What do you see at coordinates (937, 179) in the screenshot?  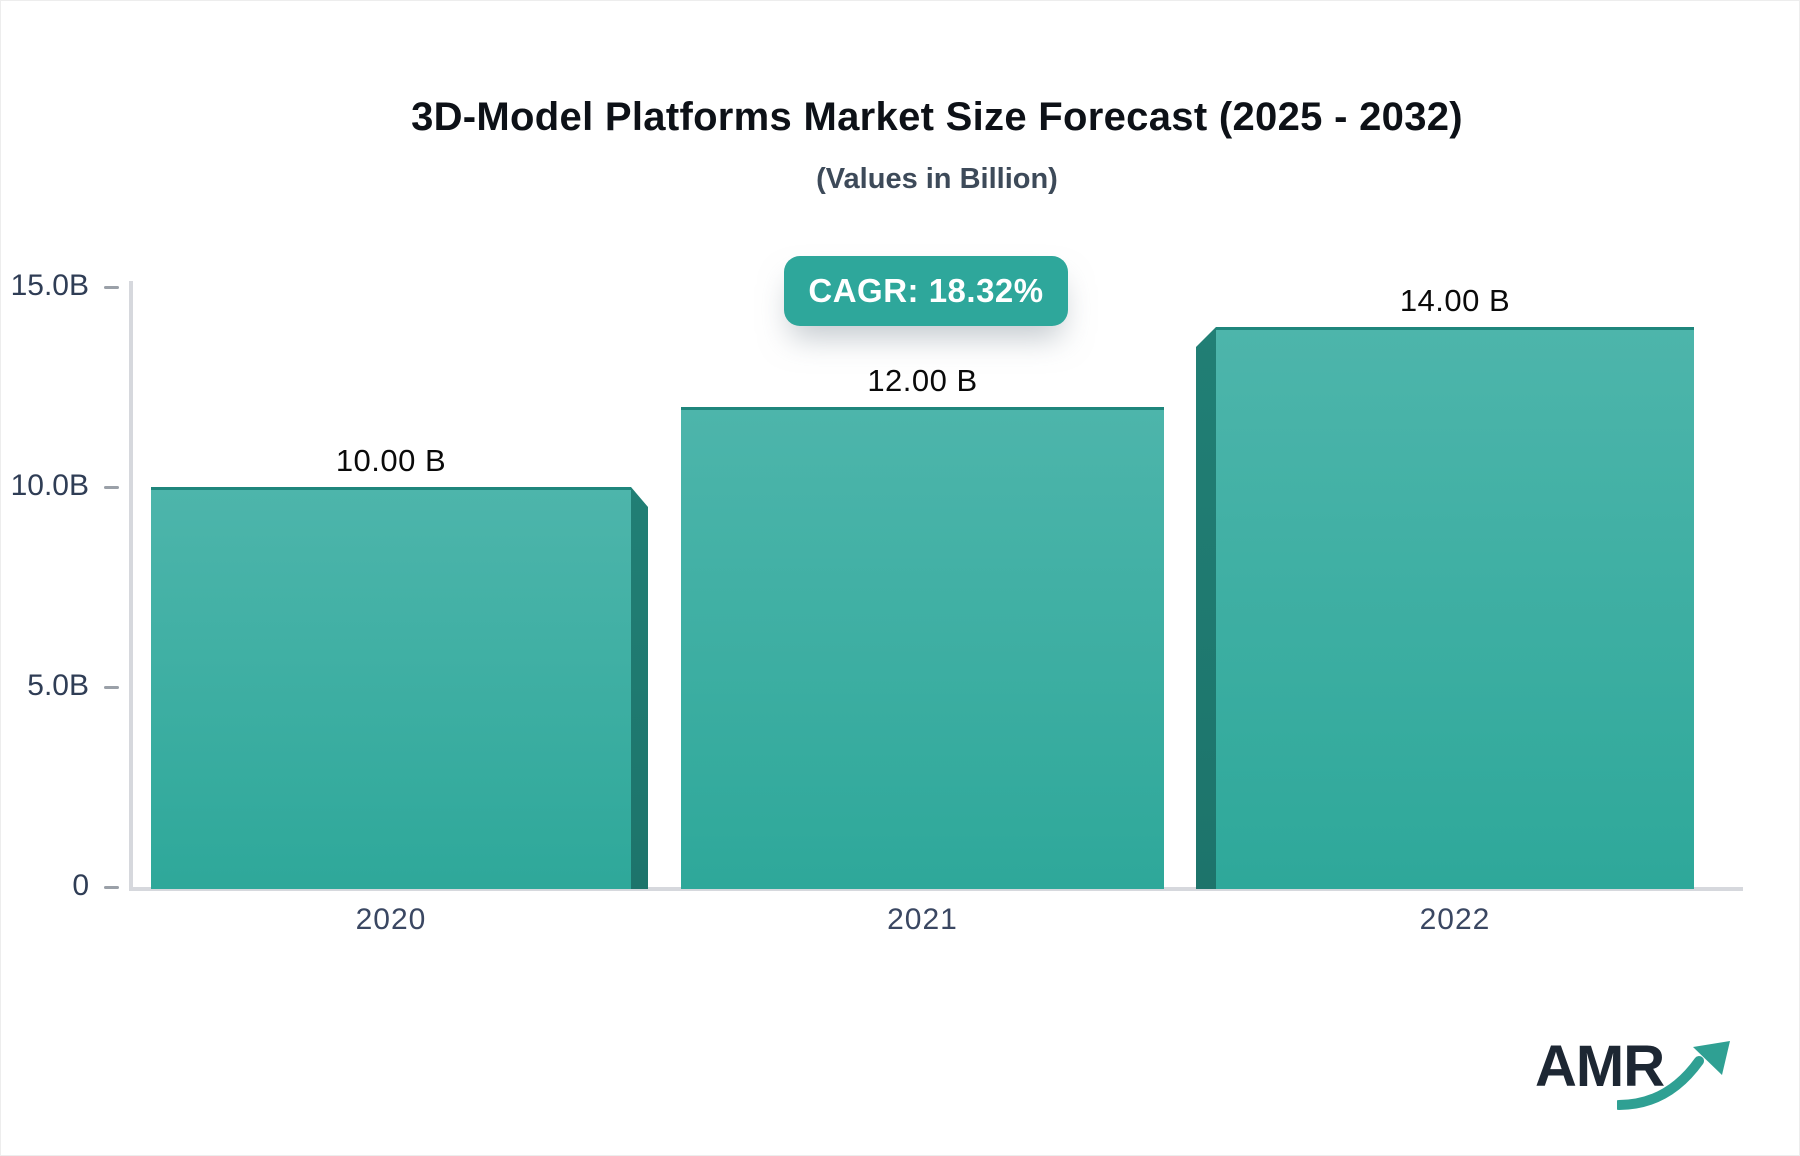 I see `chart-subtitle: (Values in Billion)` at bounding box center [937, 179].